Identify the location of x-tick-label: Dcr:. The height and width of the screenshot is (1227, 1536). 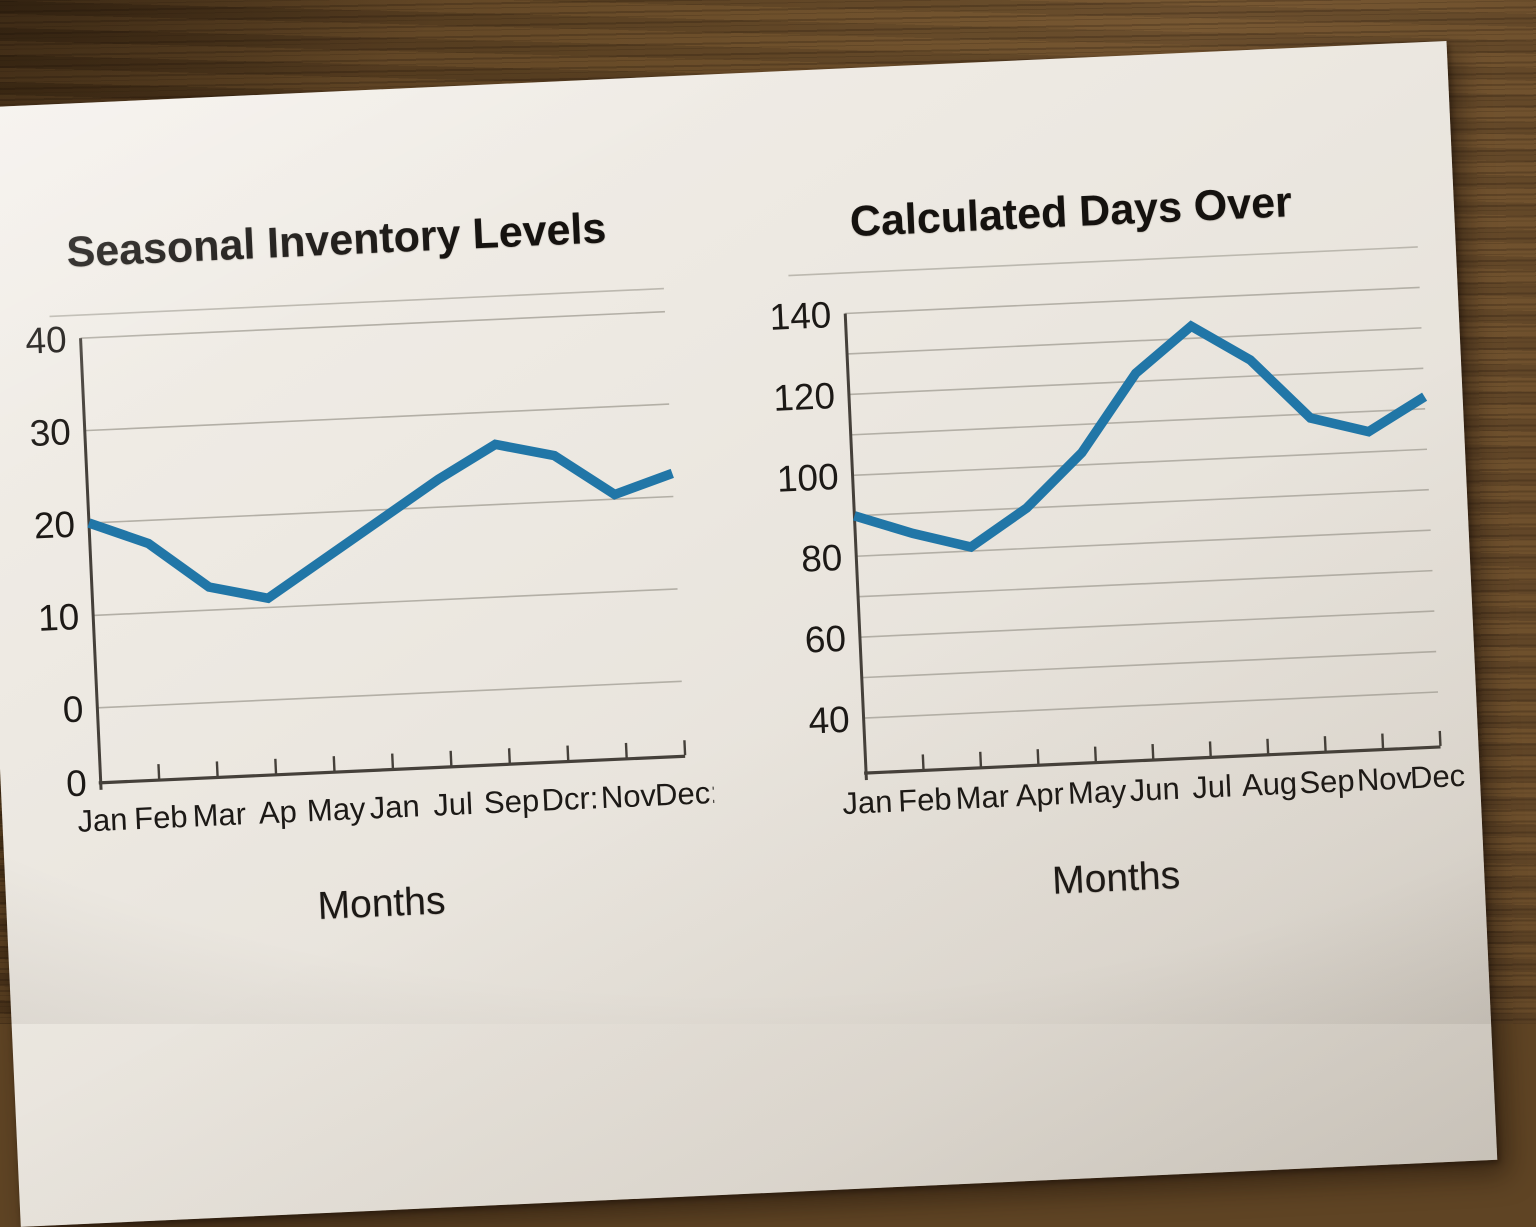
(570, 799).